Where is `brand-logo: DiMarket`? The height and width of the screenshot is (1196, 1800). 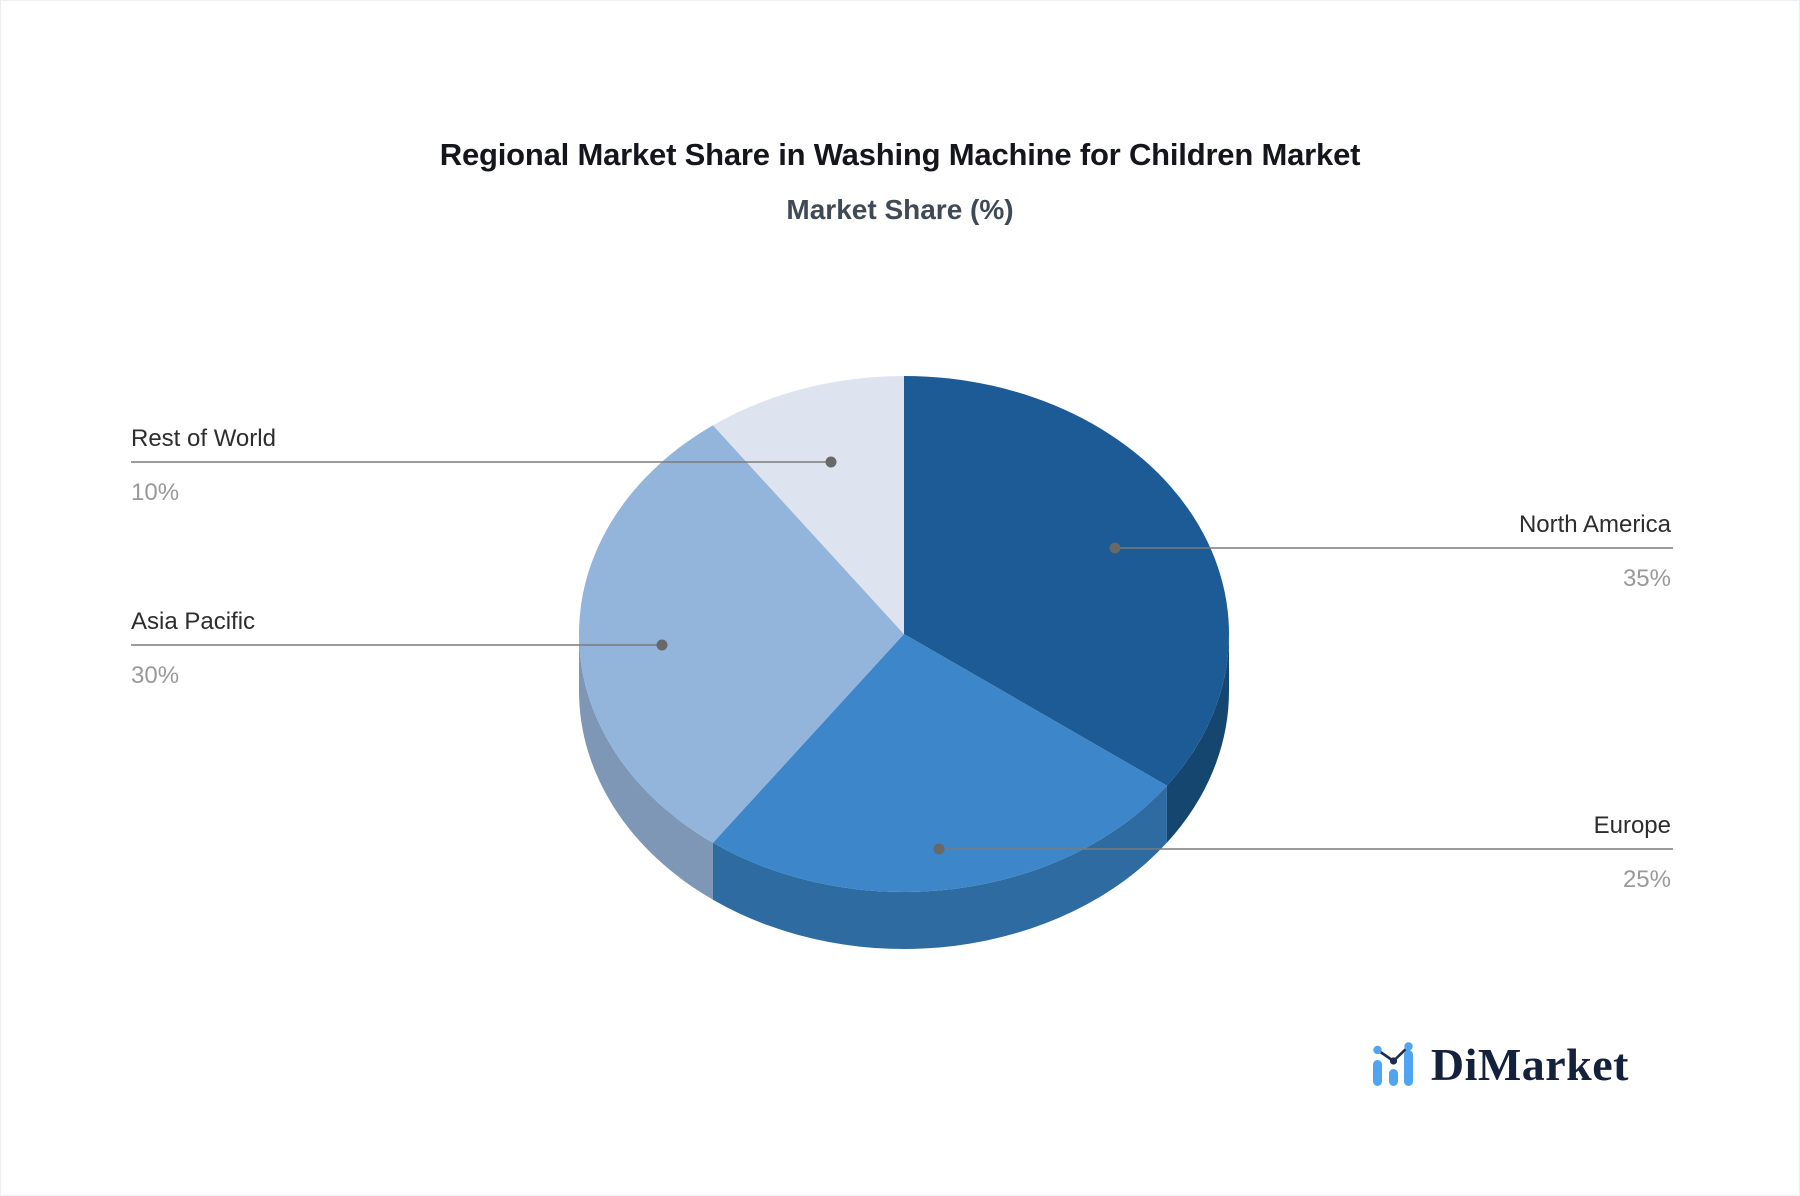
brand-logo: DiMarket is located at coordinates (1500, 1065).